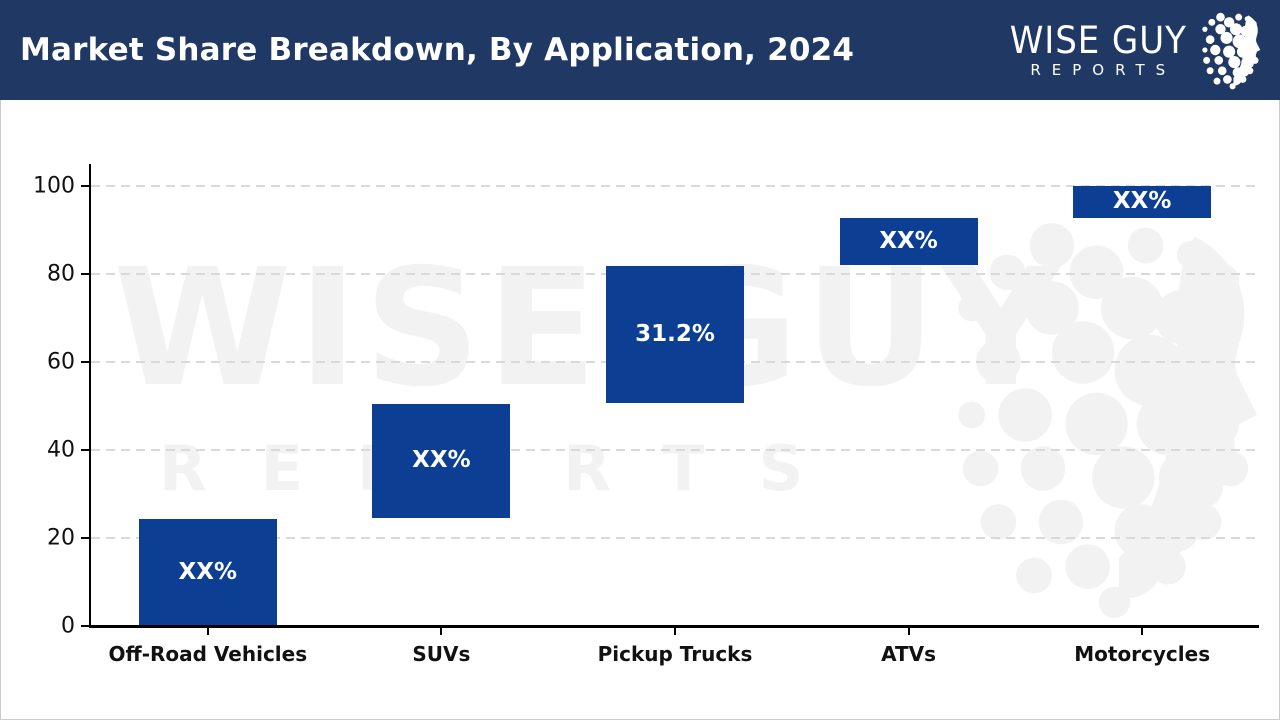 This screenshot has height=720, width=1280. I want to click on bar-value-label: 31.2%, so click(675, 333).